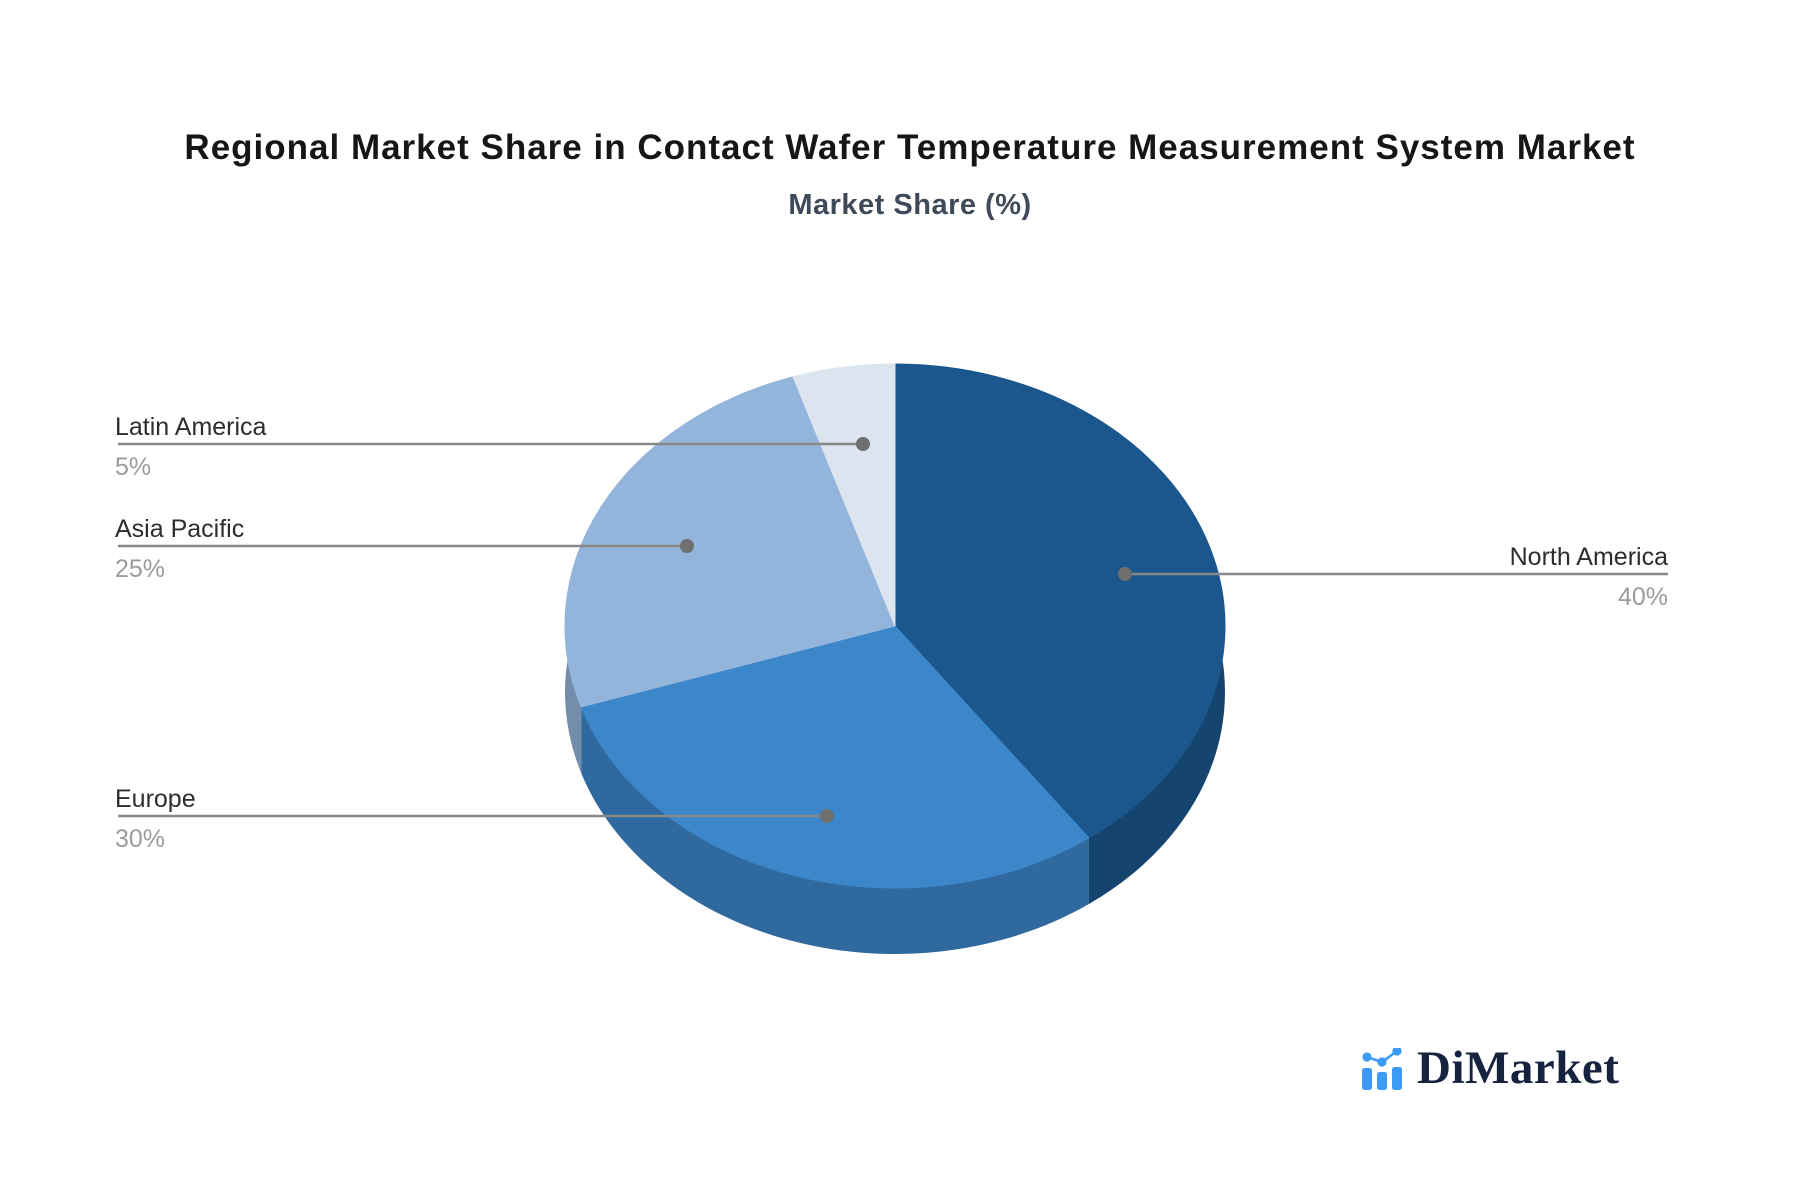  Describe the element at coordinates (910, 205) in the screenshot. I see `chart-subtitle: Market Share (%)` at that location.